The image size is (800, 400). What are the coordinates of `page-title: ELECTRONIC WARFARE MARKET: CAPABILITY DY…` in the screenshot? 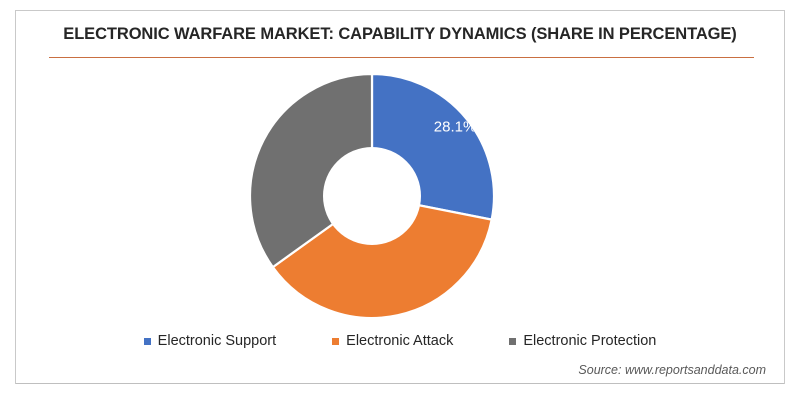 It's located at (400, 34).